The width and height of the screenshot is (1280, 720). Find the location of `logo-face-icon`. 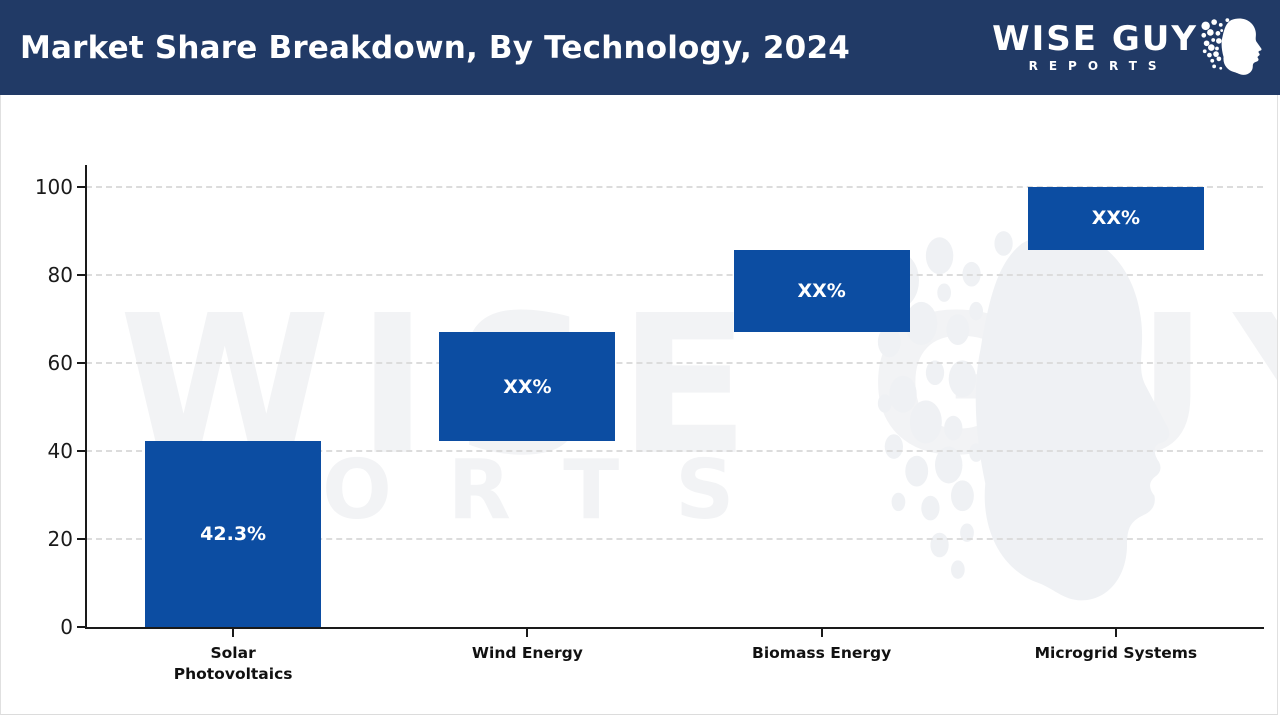

logo-face-icon is located at coordinates (1231, 46).